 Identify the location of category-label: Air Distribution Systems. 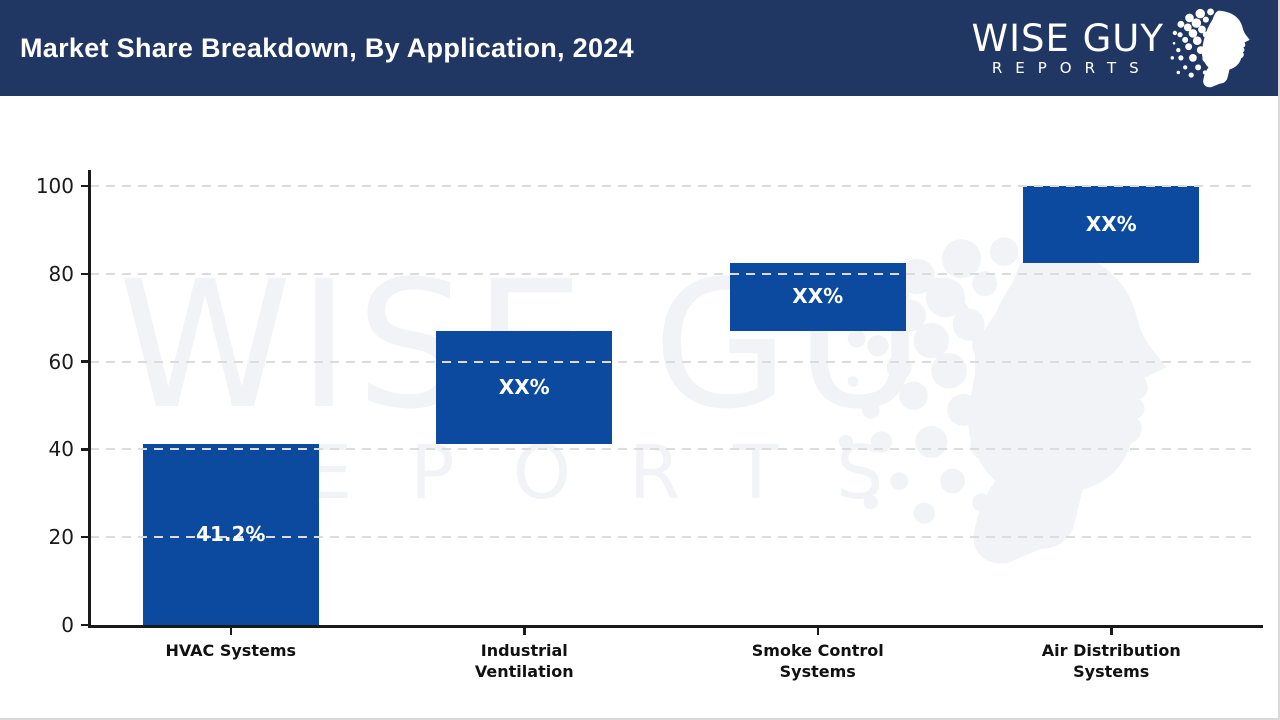
(1111, 661).